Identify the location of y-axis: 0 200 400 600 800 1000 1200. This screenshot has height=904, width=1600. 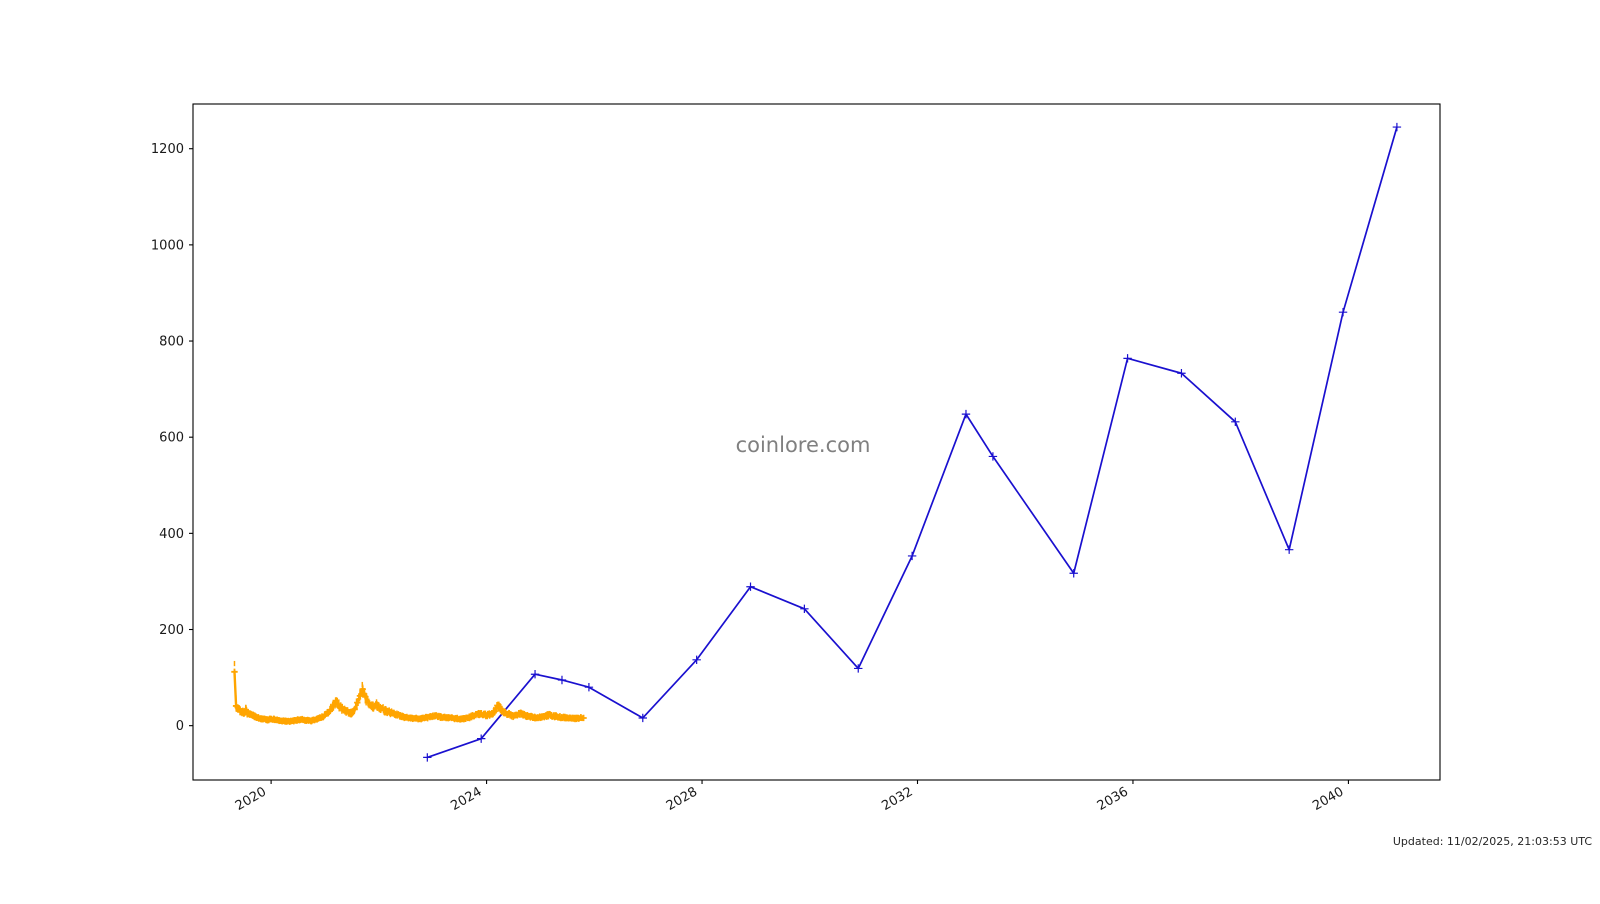
(172, 438).